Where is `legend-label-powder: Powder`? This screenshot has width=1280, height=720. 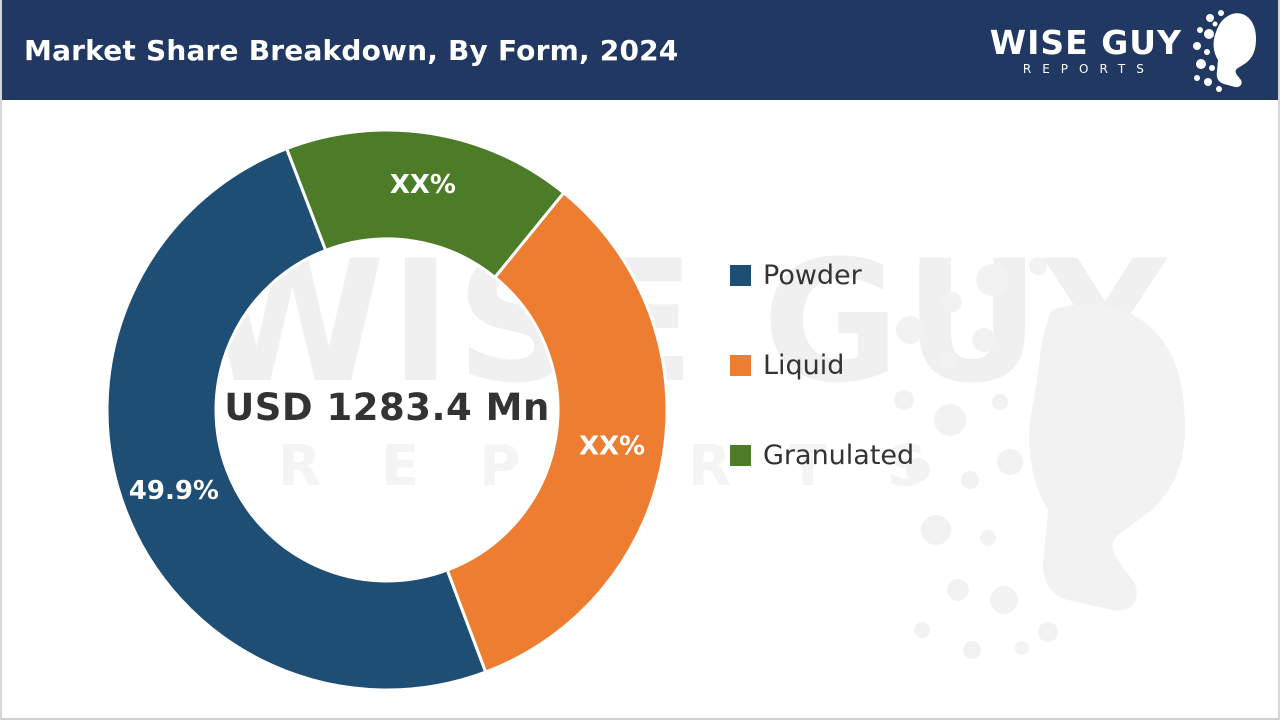
legend-label-powder: Powder is located at coordinates (812, 275).